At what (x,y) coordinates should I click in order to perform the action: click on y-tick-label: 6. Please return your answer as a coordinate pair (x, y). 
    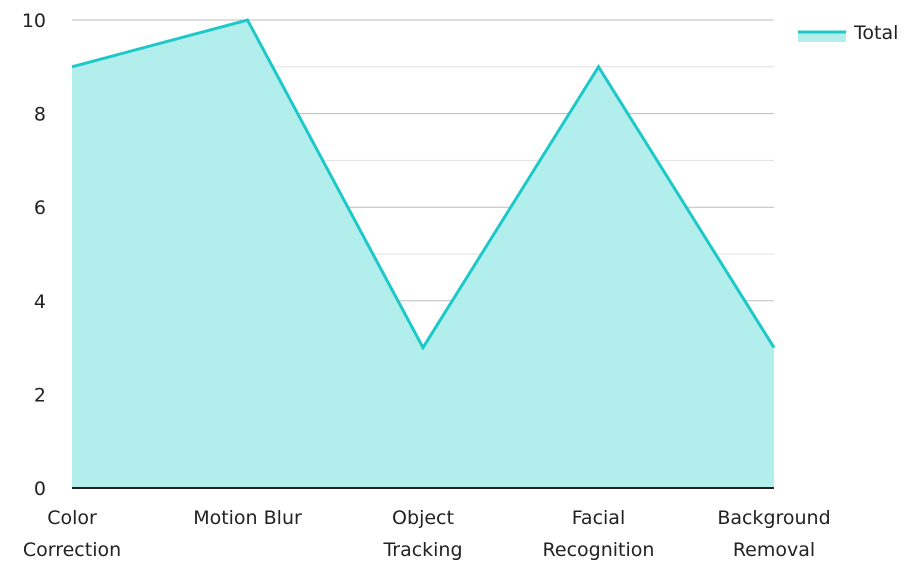
    Looking at the image, I should click on (40, 208).